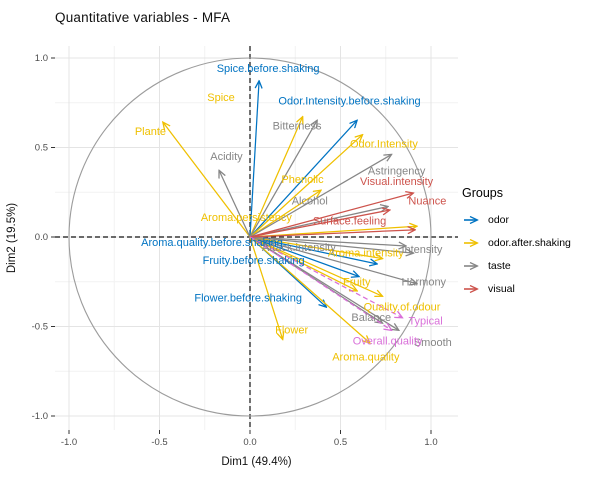 The height and width of the screenshot is (488, 600). I want to click on variable-arrow-harmony, so click(333, 260).